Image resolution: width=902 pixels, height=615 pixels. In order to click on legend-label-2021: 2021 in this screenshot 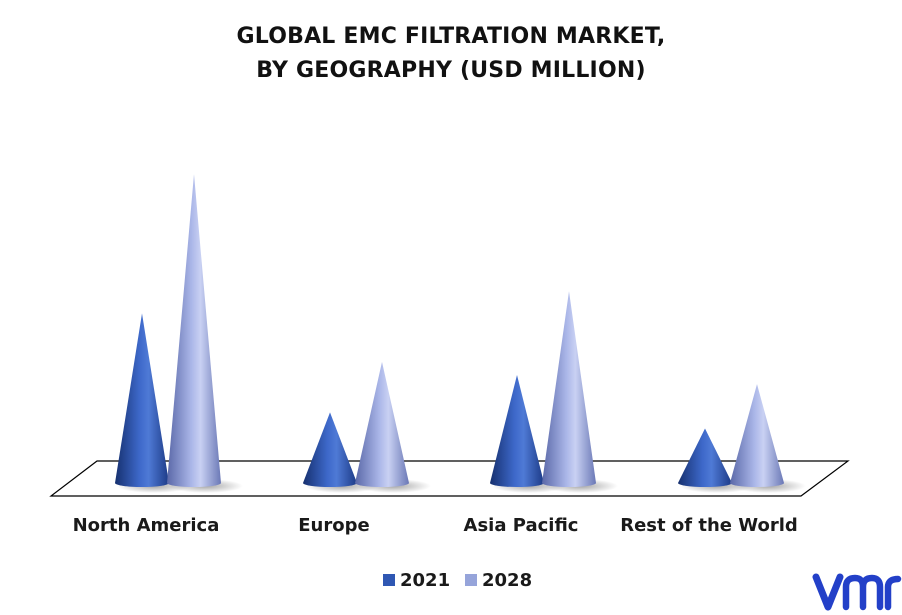, I will do `click(425, 580)`.